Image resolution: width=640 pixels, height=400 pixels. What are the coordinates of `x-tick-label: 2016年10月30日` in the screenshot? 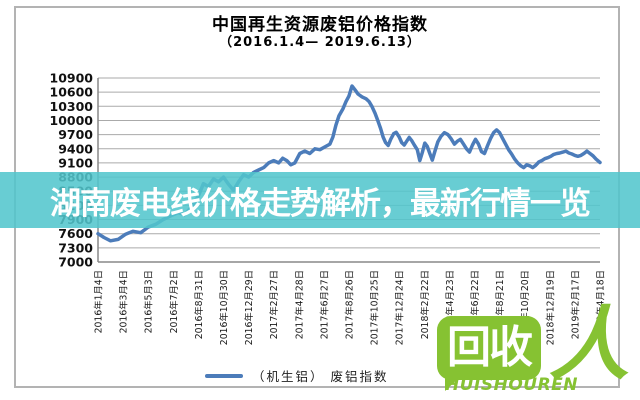 It's located at (224, 307).